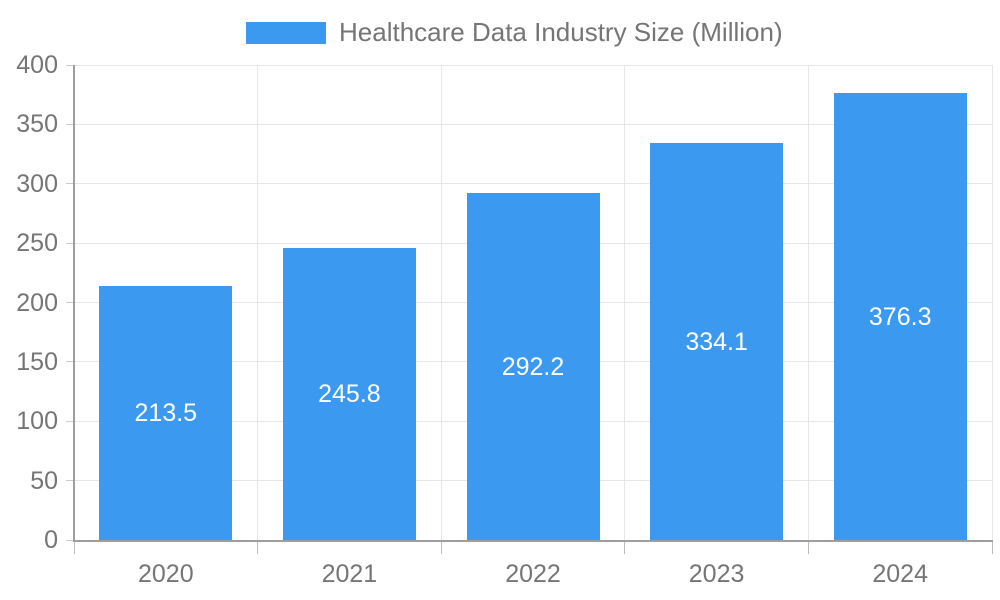  What do you see at coordinates (37, 361) in the screenshot?
I see `y-axis-label-150: 150` at bounding box center [37, 361].